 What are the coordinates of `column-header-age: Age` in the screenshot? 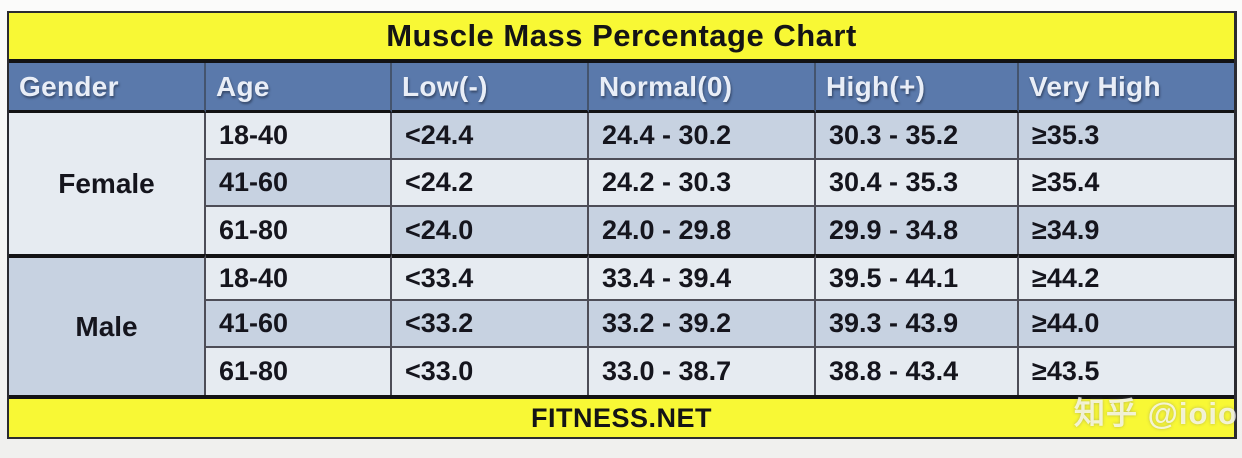 It's located at (299, 88).